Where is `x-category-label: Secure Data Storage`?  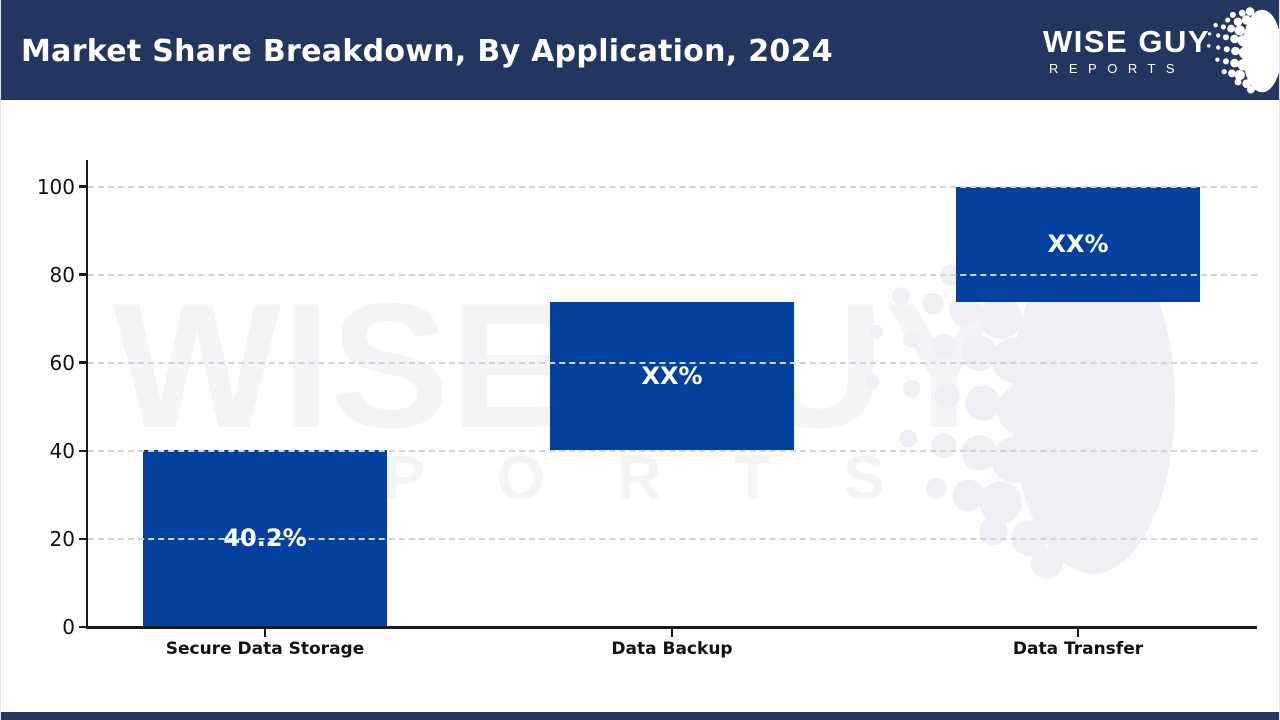
x-category-label: Secure Data Storage is located at coordinates (265, 649).